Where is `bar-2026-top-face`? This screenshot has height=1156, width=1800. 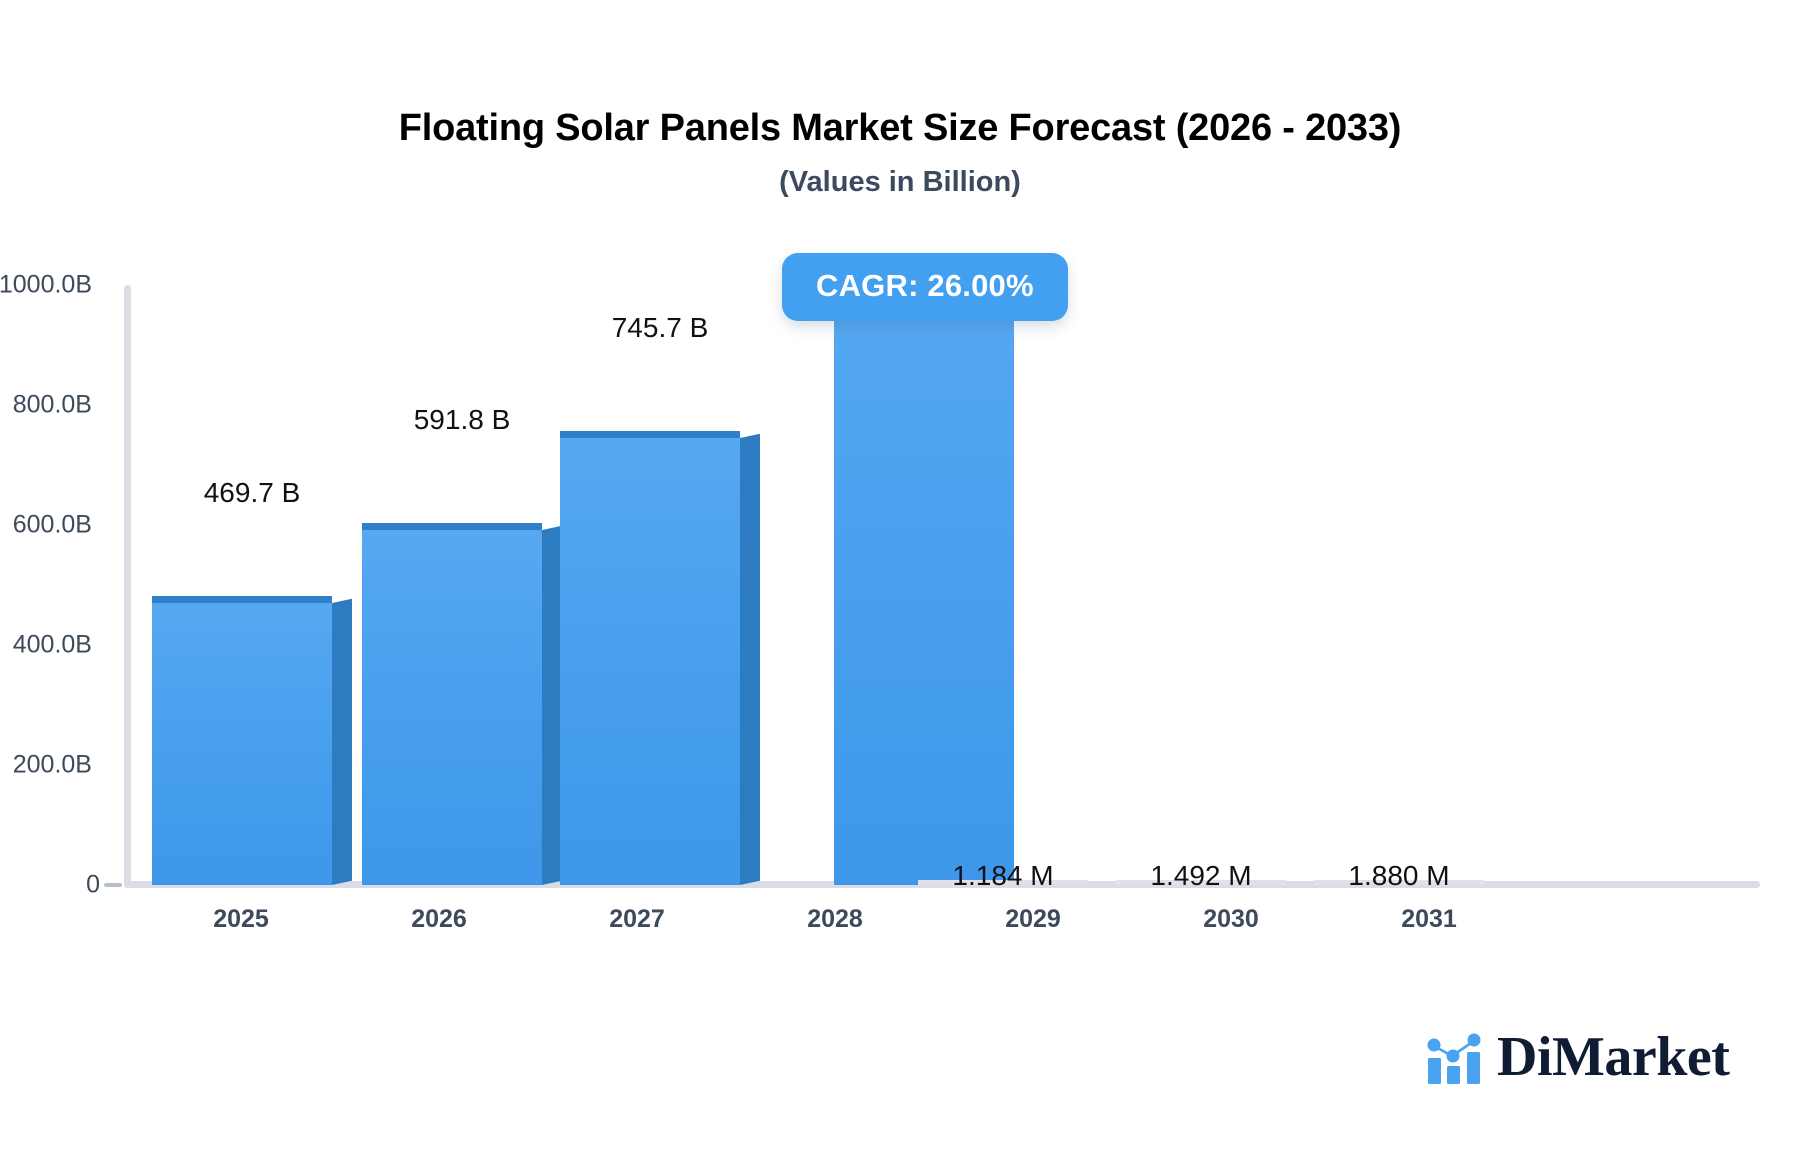 bar-2026-top-face is located at coordinates (452, 526).